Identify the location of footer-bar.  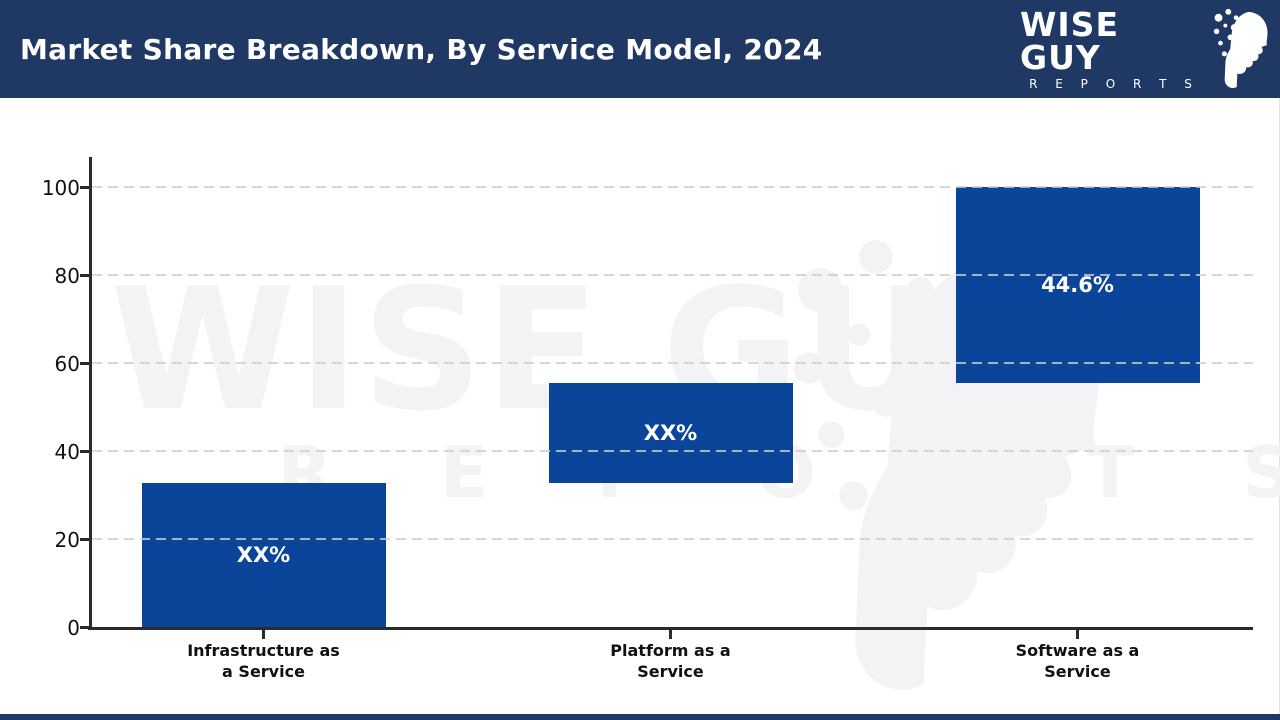
(640, 717).